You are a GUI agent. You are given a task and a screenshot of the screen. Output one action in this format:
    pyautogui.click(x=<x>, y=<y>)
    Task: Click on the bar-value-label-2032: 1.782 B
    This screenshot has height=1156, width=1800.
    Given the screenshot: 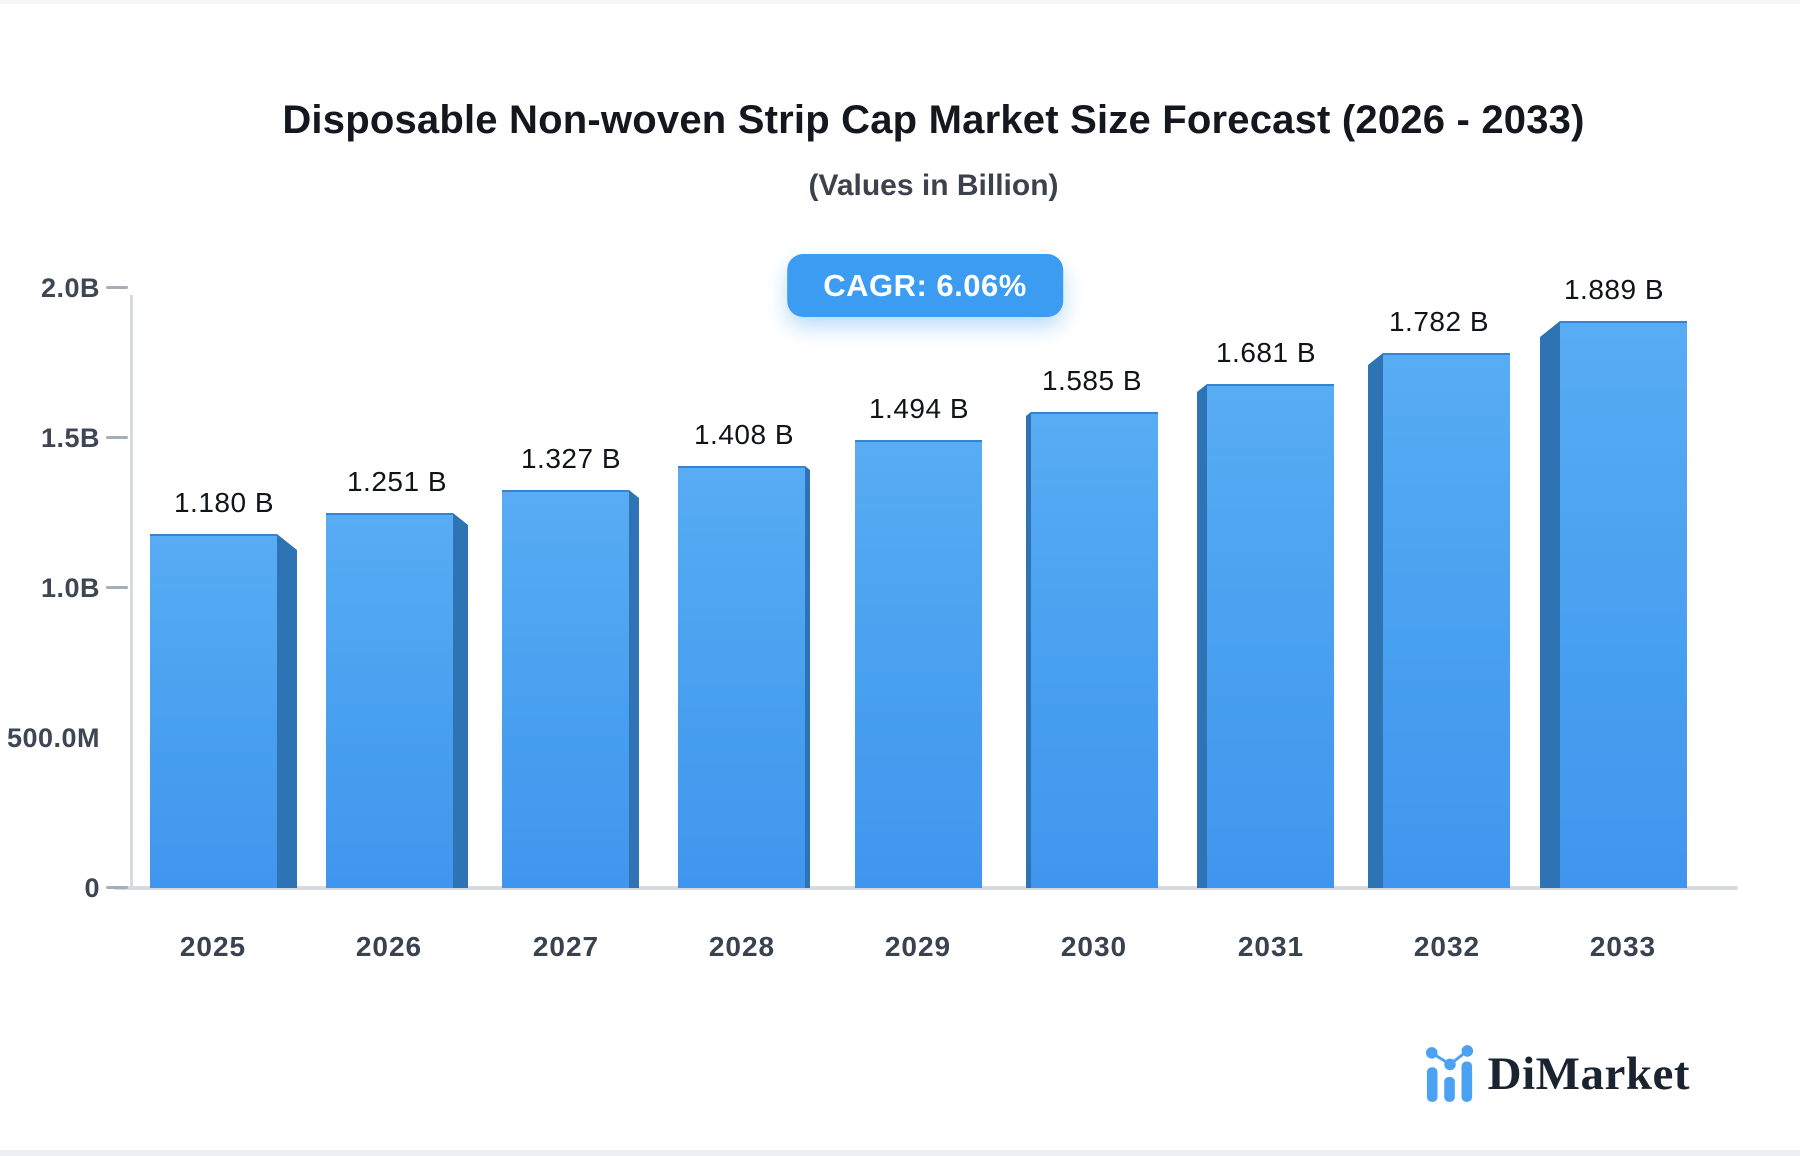 What is the action you would take?
    pyautogui.click(x=1439, y=321)
    